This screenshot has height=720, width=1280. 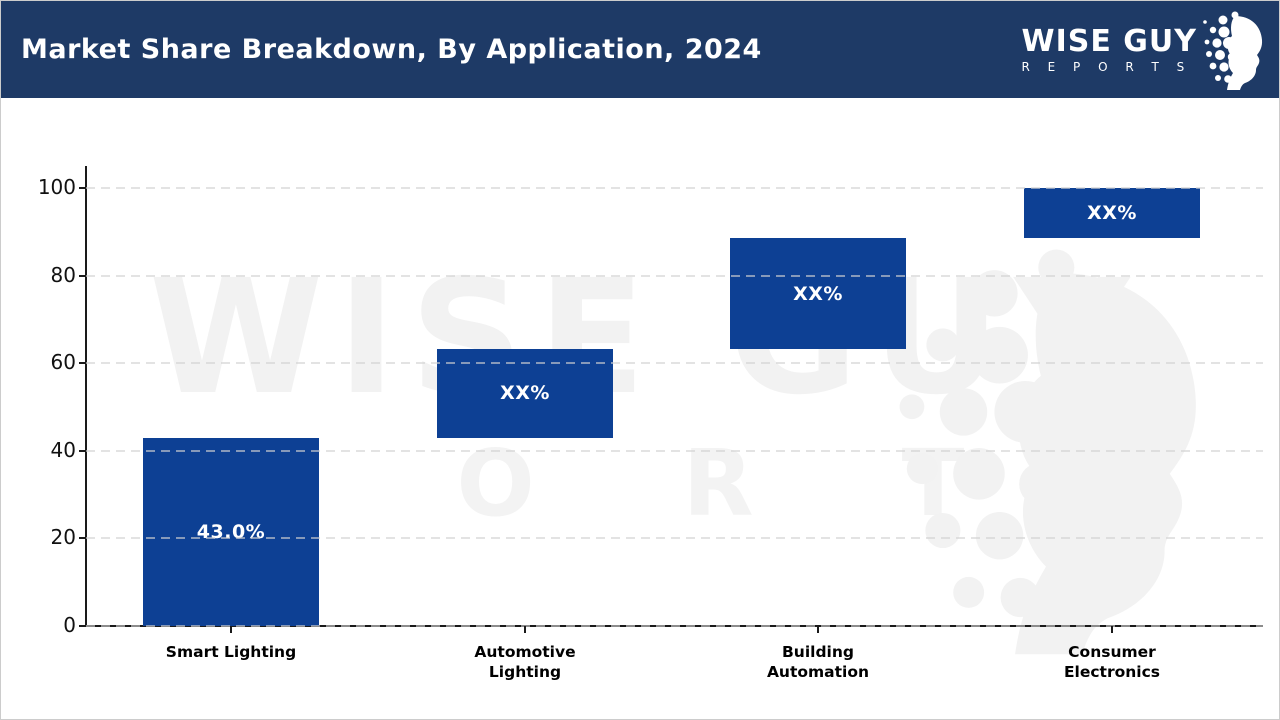 What do you see at coordinates (1109, 41) in the screenshot?
I see `logo-wordmark: WISE GUY` at bounding box center [1109, 41].